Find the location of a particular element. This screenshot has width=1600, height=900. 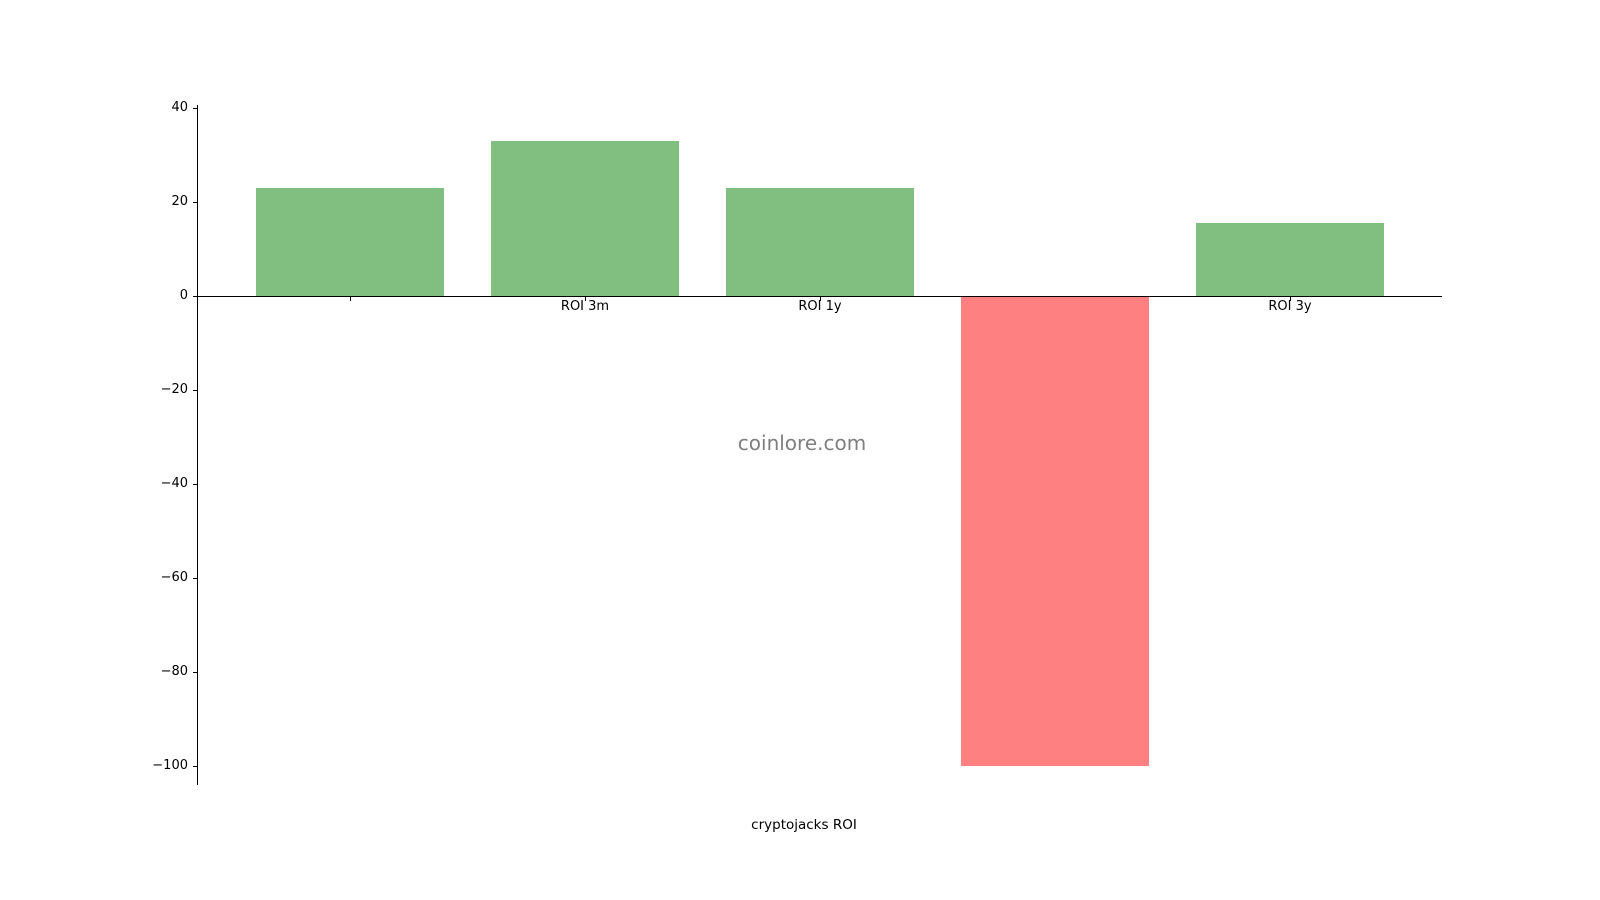

x-axis-line is located at coordinates (819, 296).